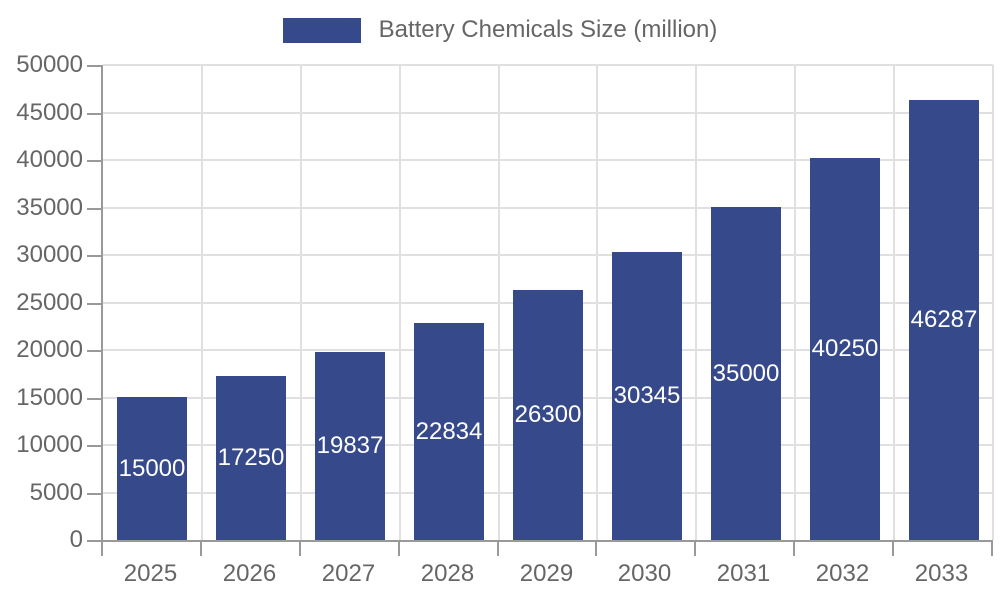  What do you see at coordinates (348, 573) in the screenshot?
I see `x-axis-tick-label: 2027` at bounding box center [348, 573].